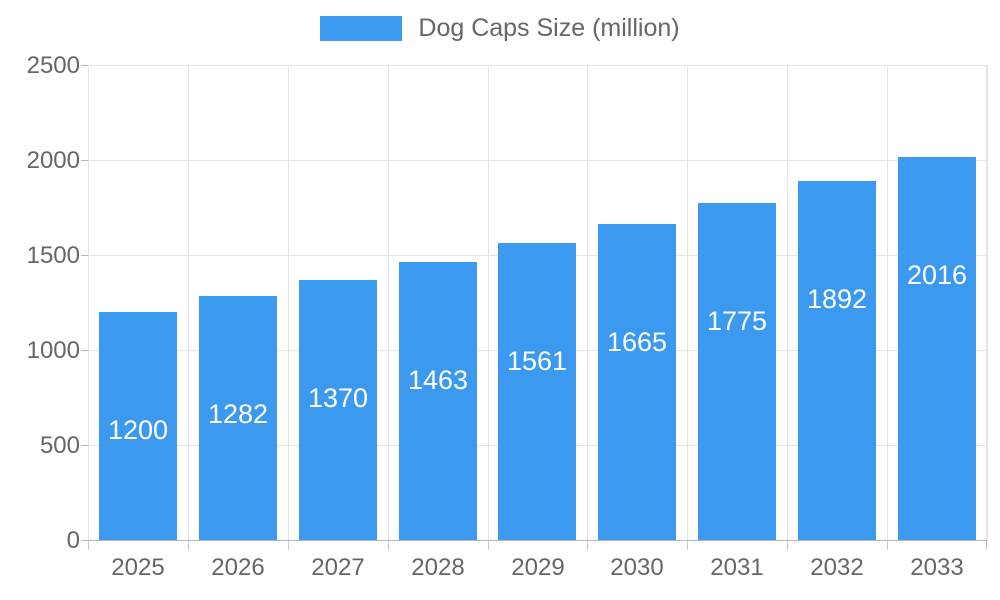  Describe the element at coordinates (537, 391) in the screenshot. I see `bar-2029: 1561` at that location.